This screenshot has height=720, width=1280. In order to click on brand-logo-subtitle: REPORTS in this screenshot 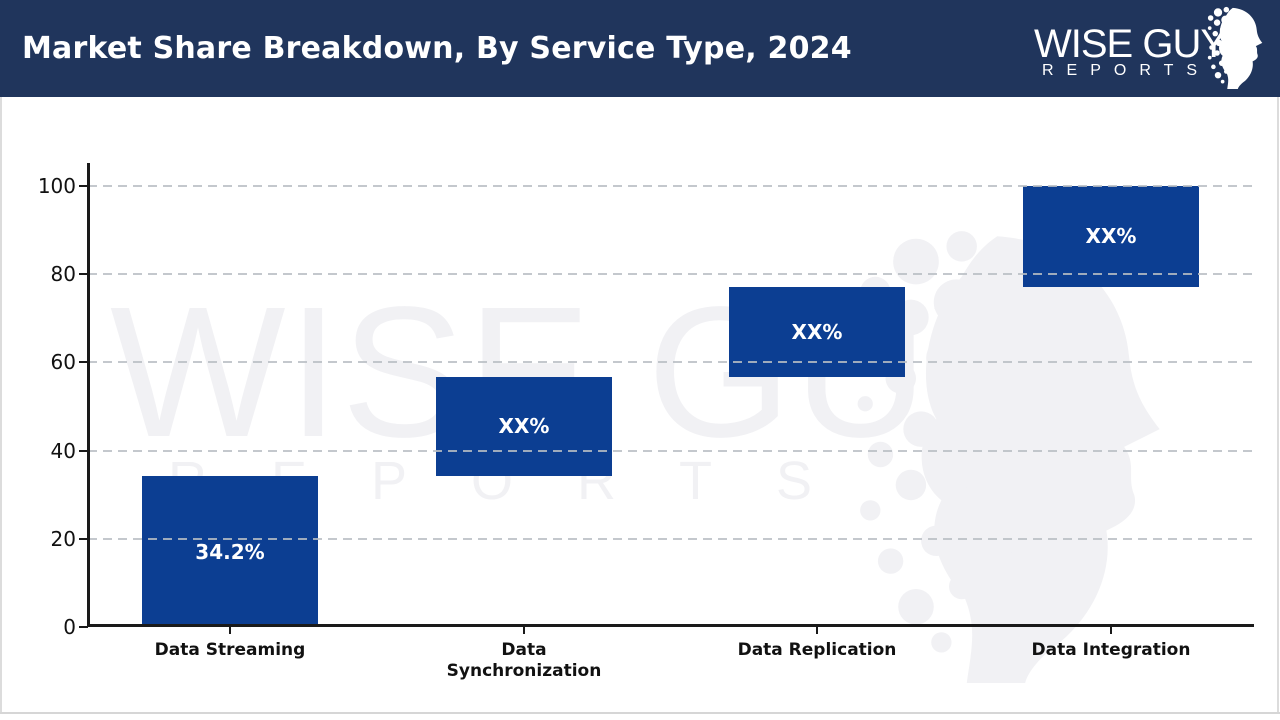, I will do `click(1126, 70)`.